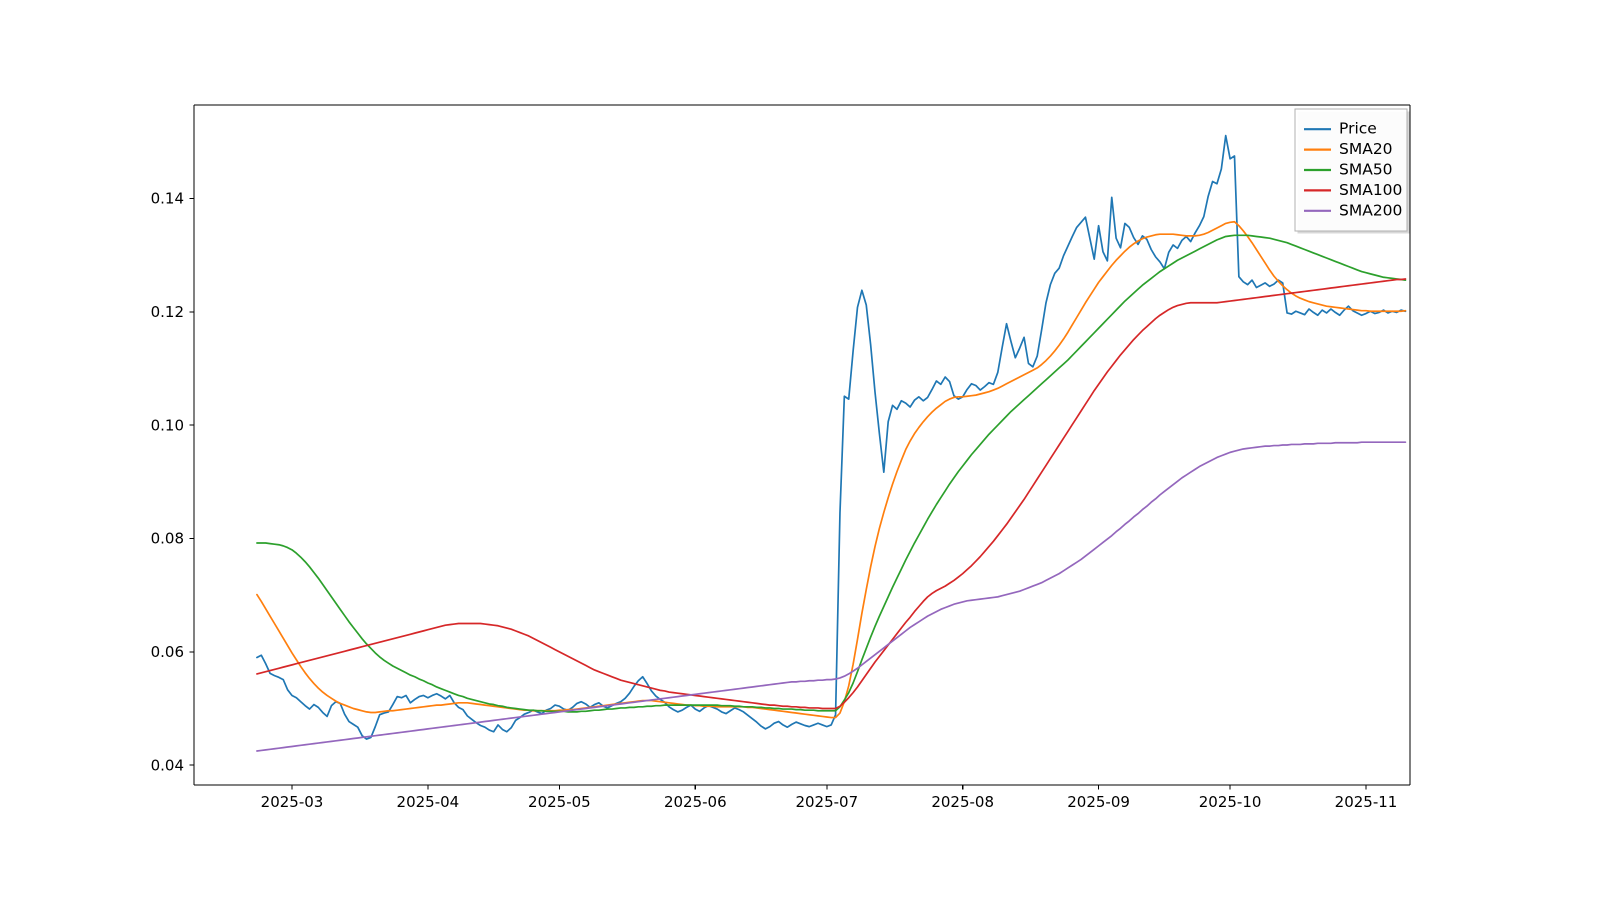  What do you see at coordinates (167, 199) in the screenshot?
I see `y-tick-label: 0.14` at bounding box center [167, 199].